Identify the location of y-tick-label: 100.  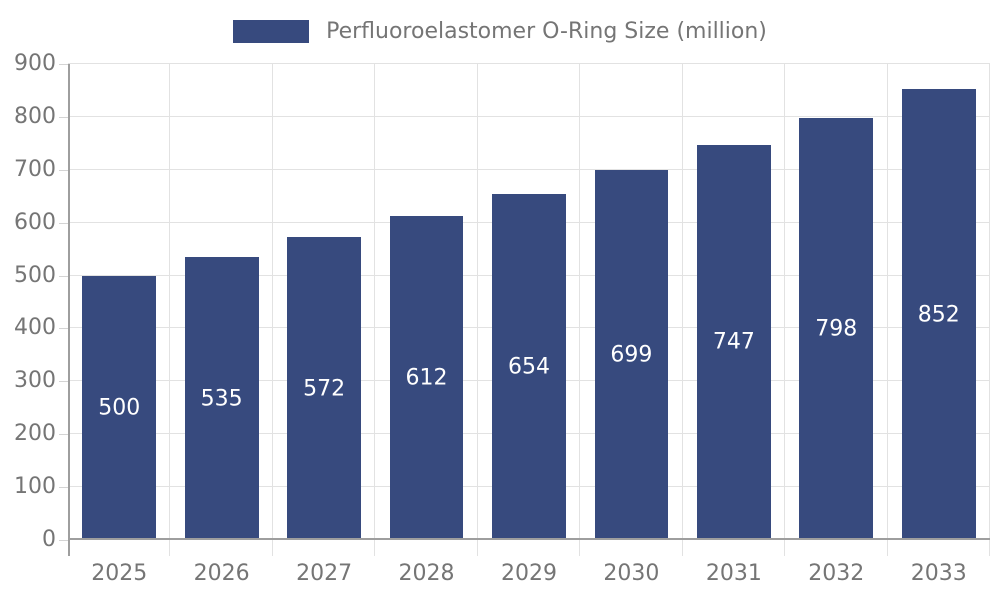
(35, 487).